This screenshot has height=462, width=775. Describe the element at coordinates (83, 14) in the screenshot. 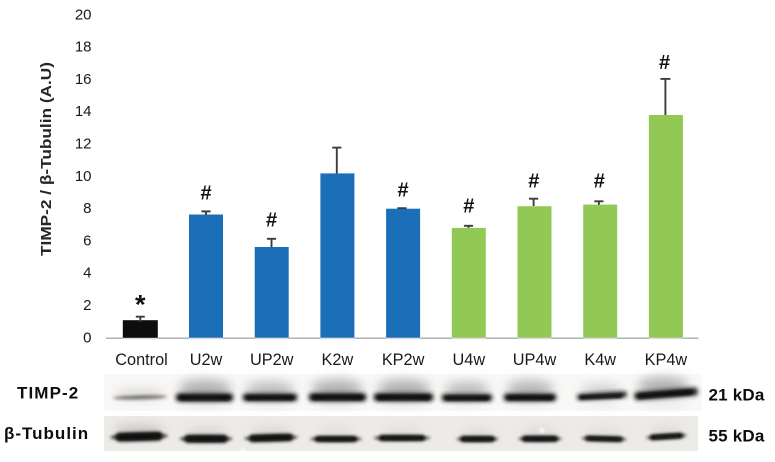

I see `svg-text: 20` at that location.